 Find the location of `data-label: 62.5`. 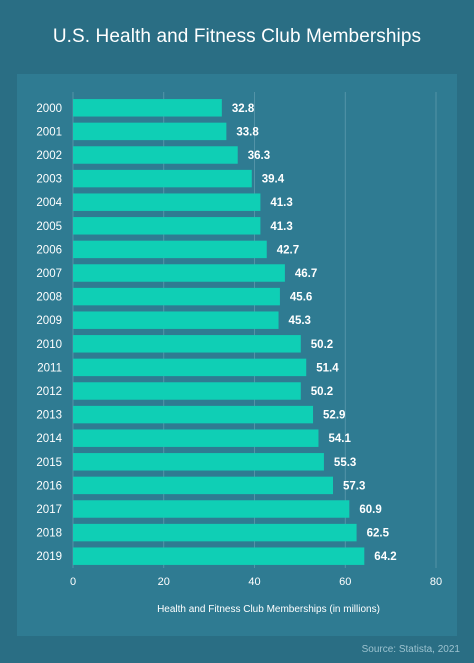

data-label: 62.5 is located at coordinates (378, 534).